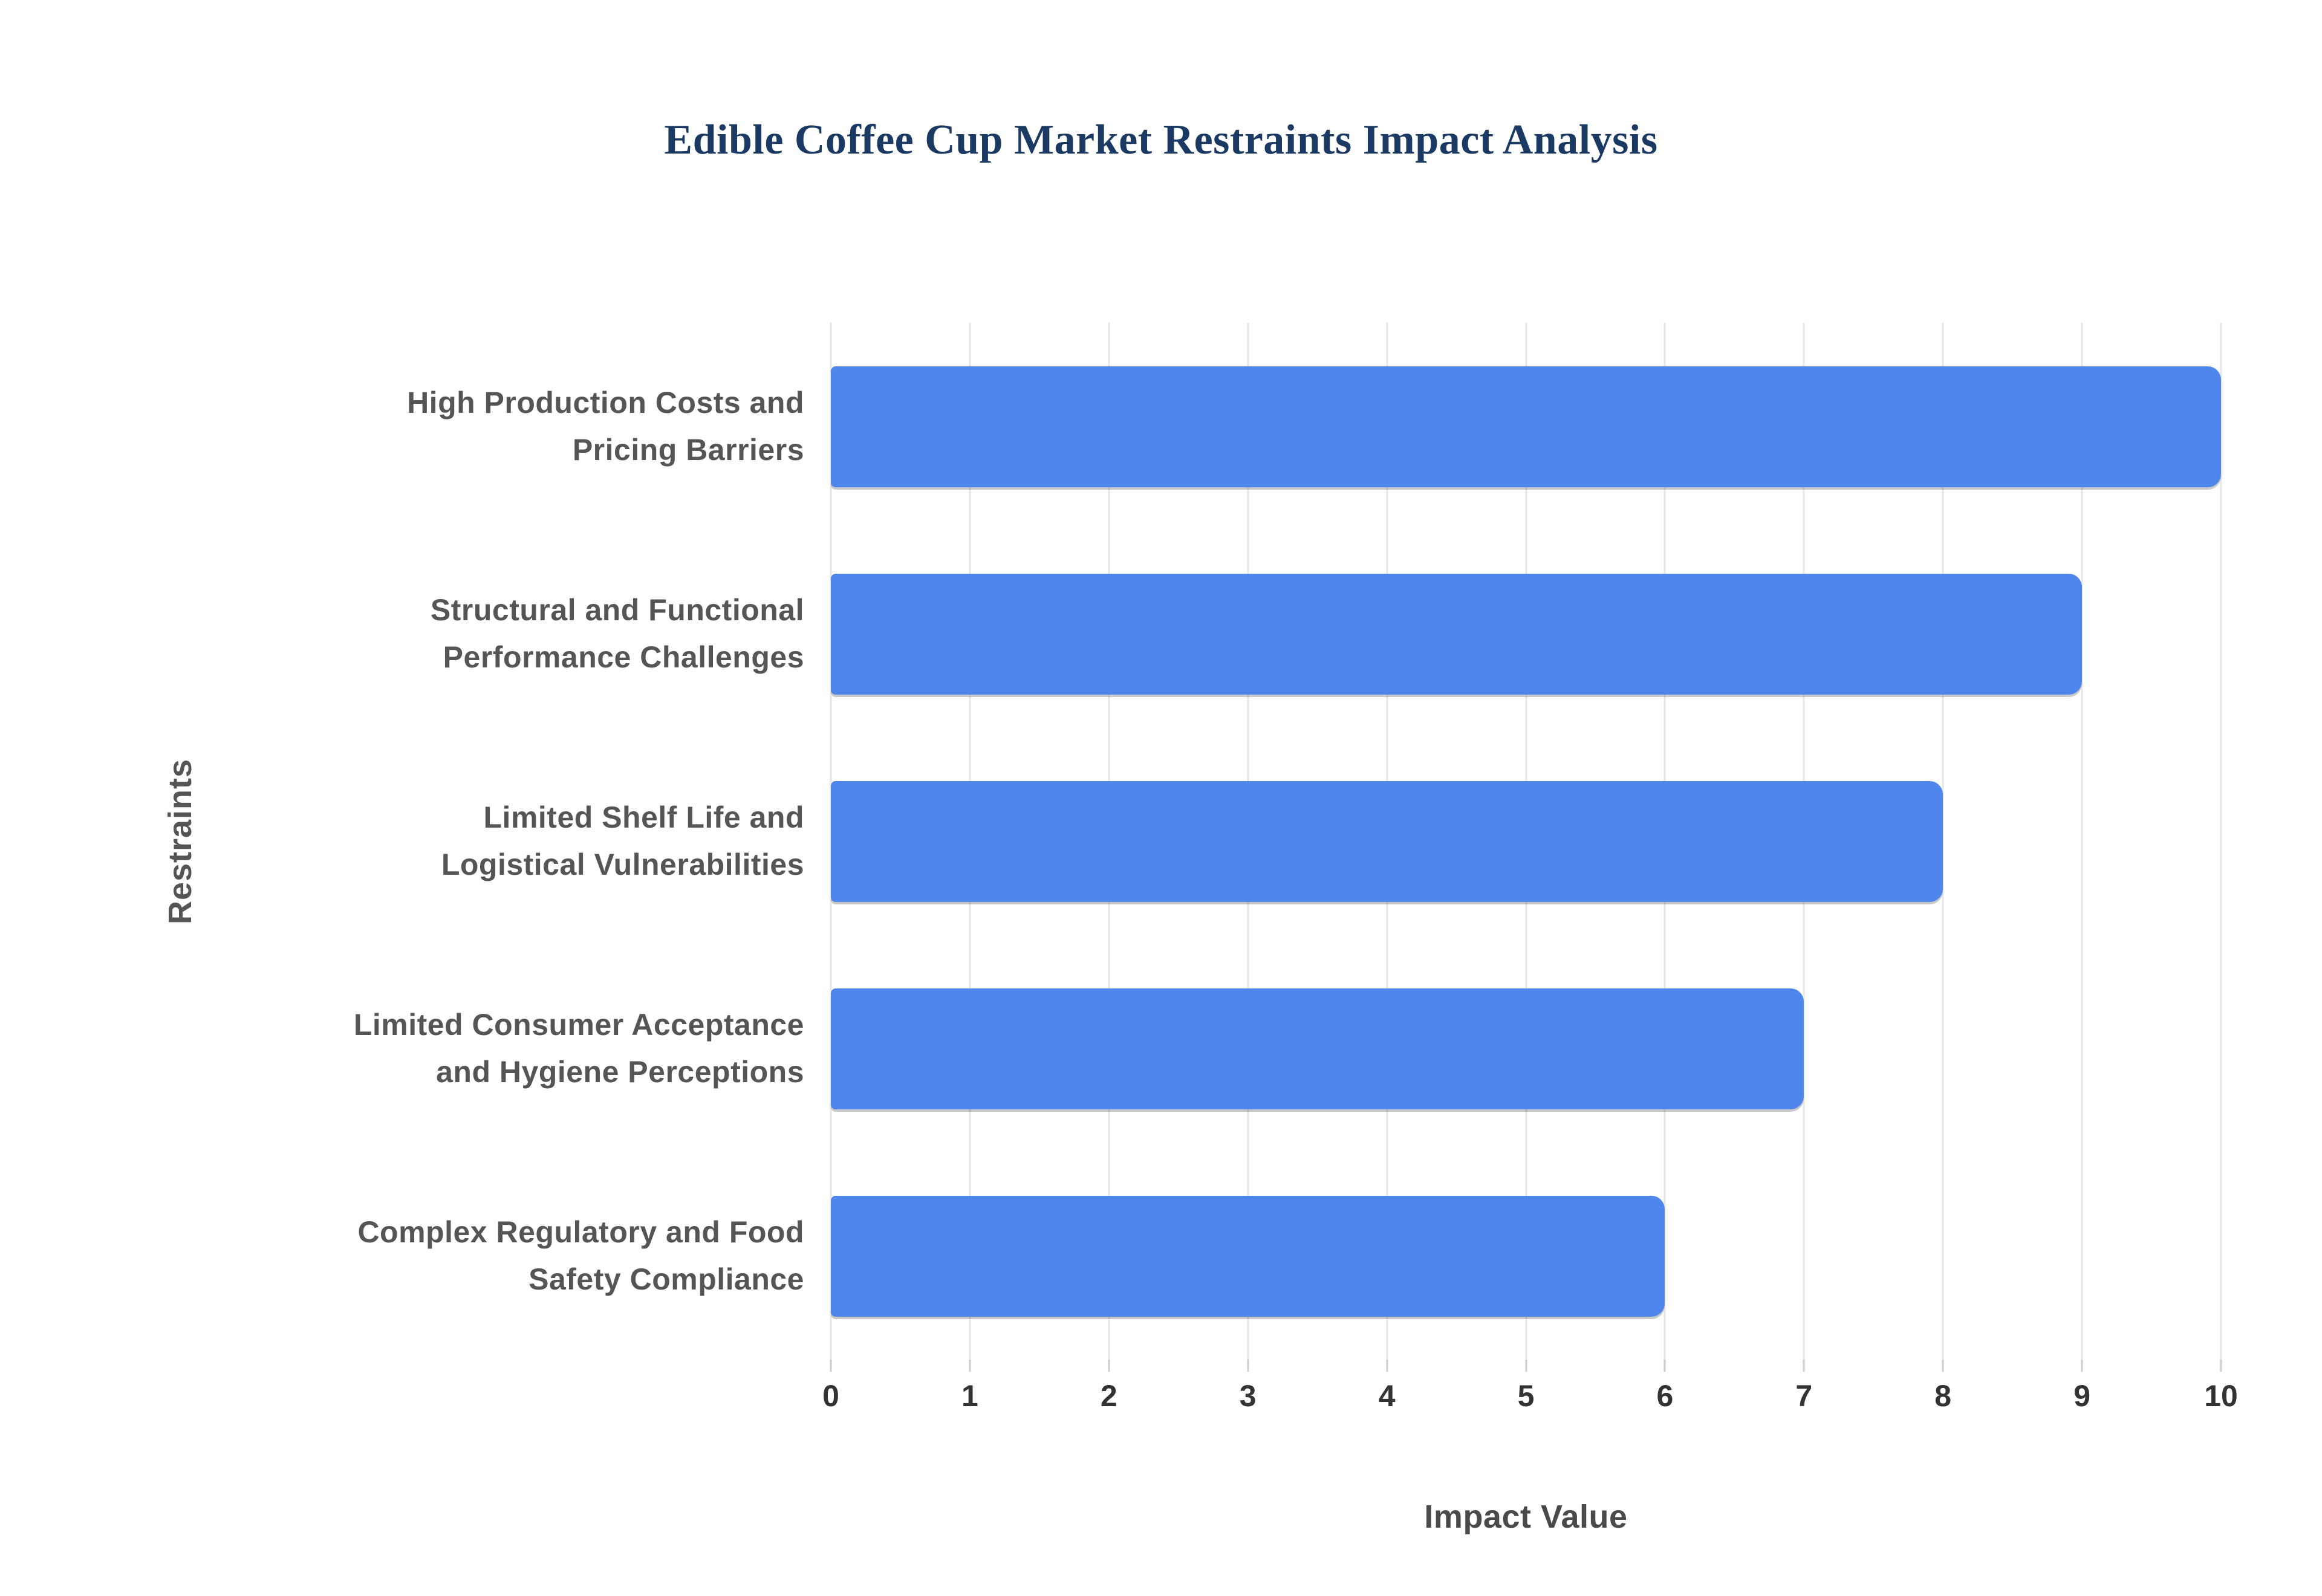 The width and height of the screenshot is (2322, 1596). I want to click on x-axis-title: Impact Value, so click(1526, 1517).